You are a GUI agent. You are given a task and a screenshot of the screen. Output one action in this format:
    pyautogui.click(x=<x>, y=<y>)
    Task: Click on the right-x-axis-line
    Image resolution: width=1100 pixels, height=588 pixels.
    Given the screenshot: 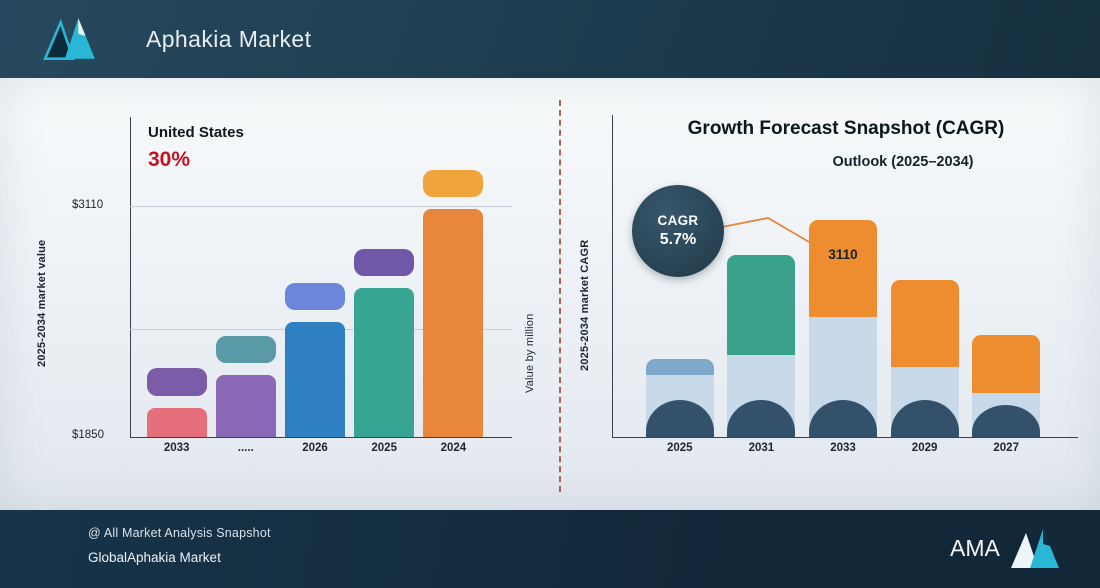 What is the action you would take?
    pyautogui.click(x=845, y=437)
    